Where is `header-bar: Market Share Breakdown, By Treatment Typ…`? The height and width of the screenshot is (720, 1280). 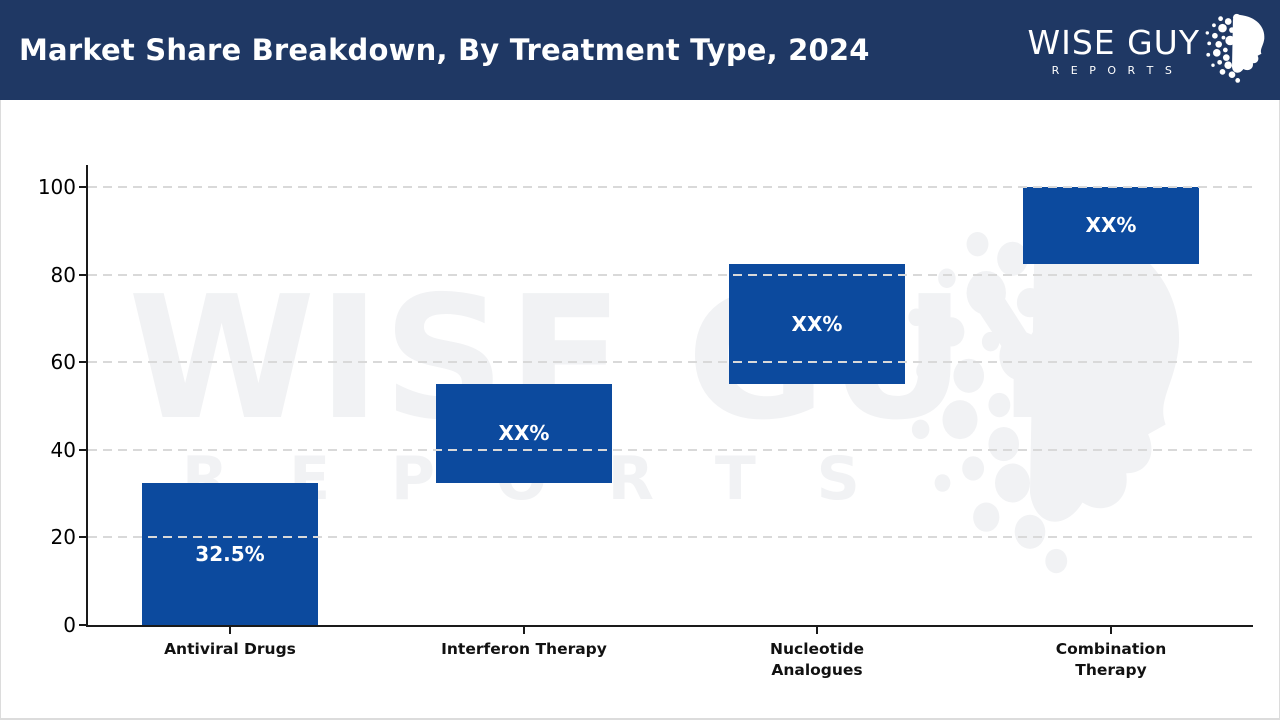 header-bar: Market Share Breakdown, By Treatment Typ… is located at coordinates (640, 50).